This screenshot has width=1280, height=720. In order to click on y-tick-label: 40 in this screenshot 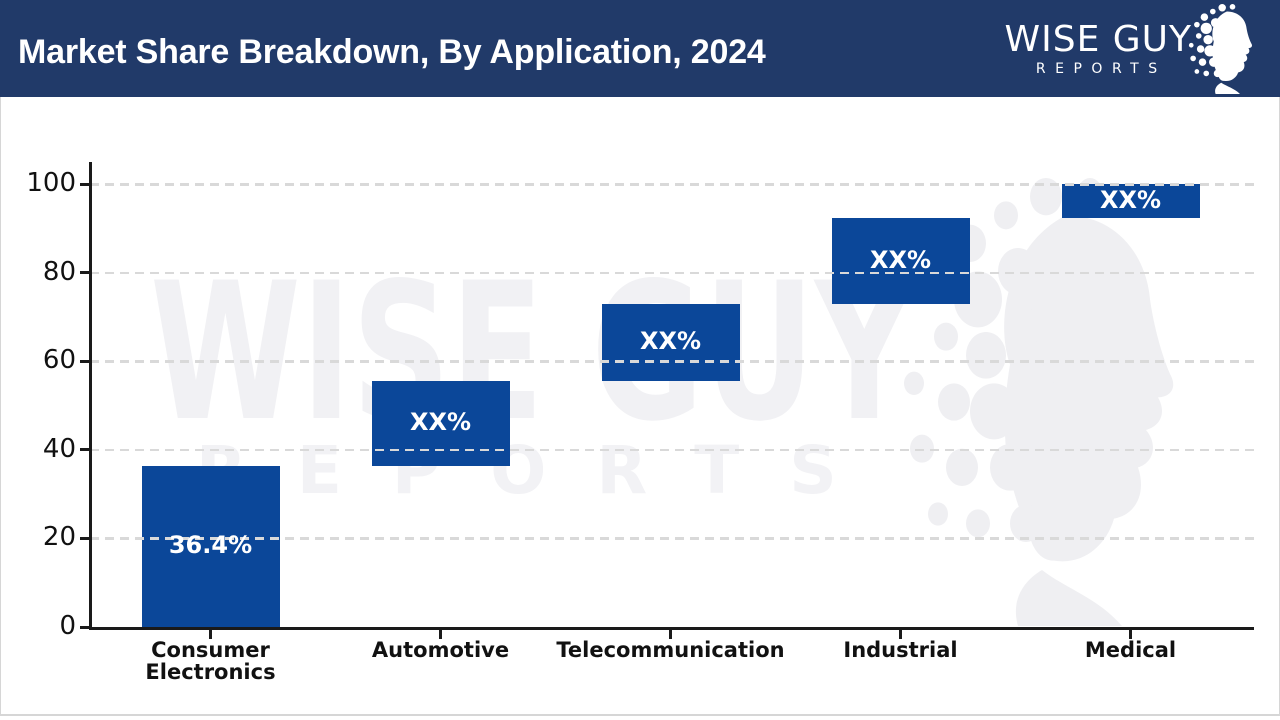, I will do `click(59, 448)`.